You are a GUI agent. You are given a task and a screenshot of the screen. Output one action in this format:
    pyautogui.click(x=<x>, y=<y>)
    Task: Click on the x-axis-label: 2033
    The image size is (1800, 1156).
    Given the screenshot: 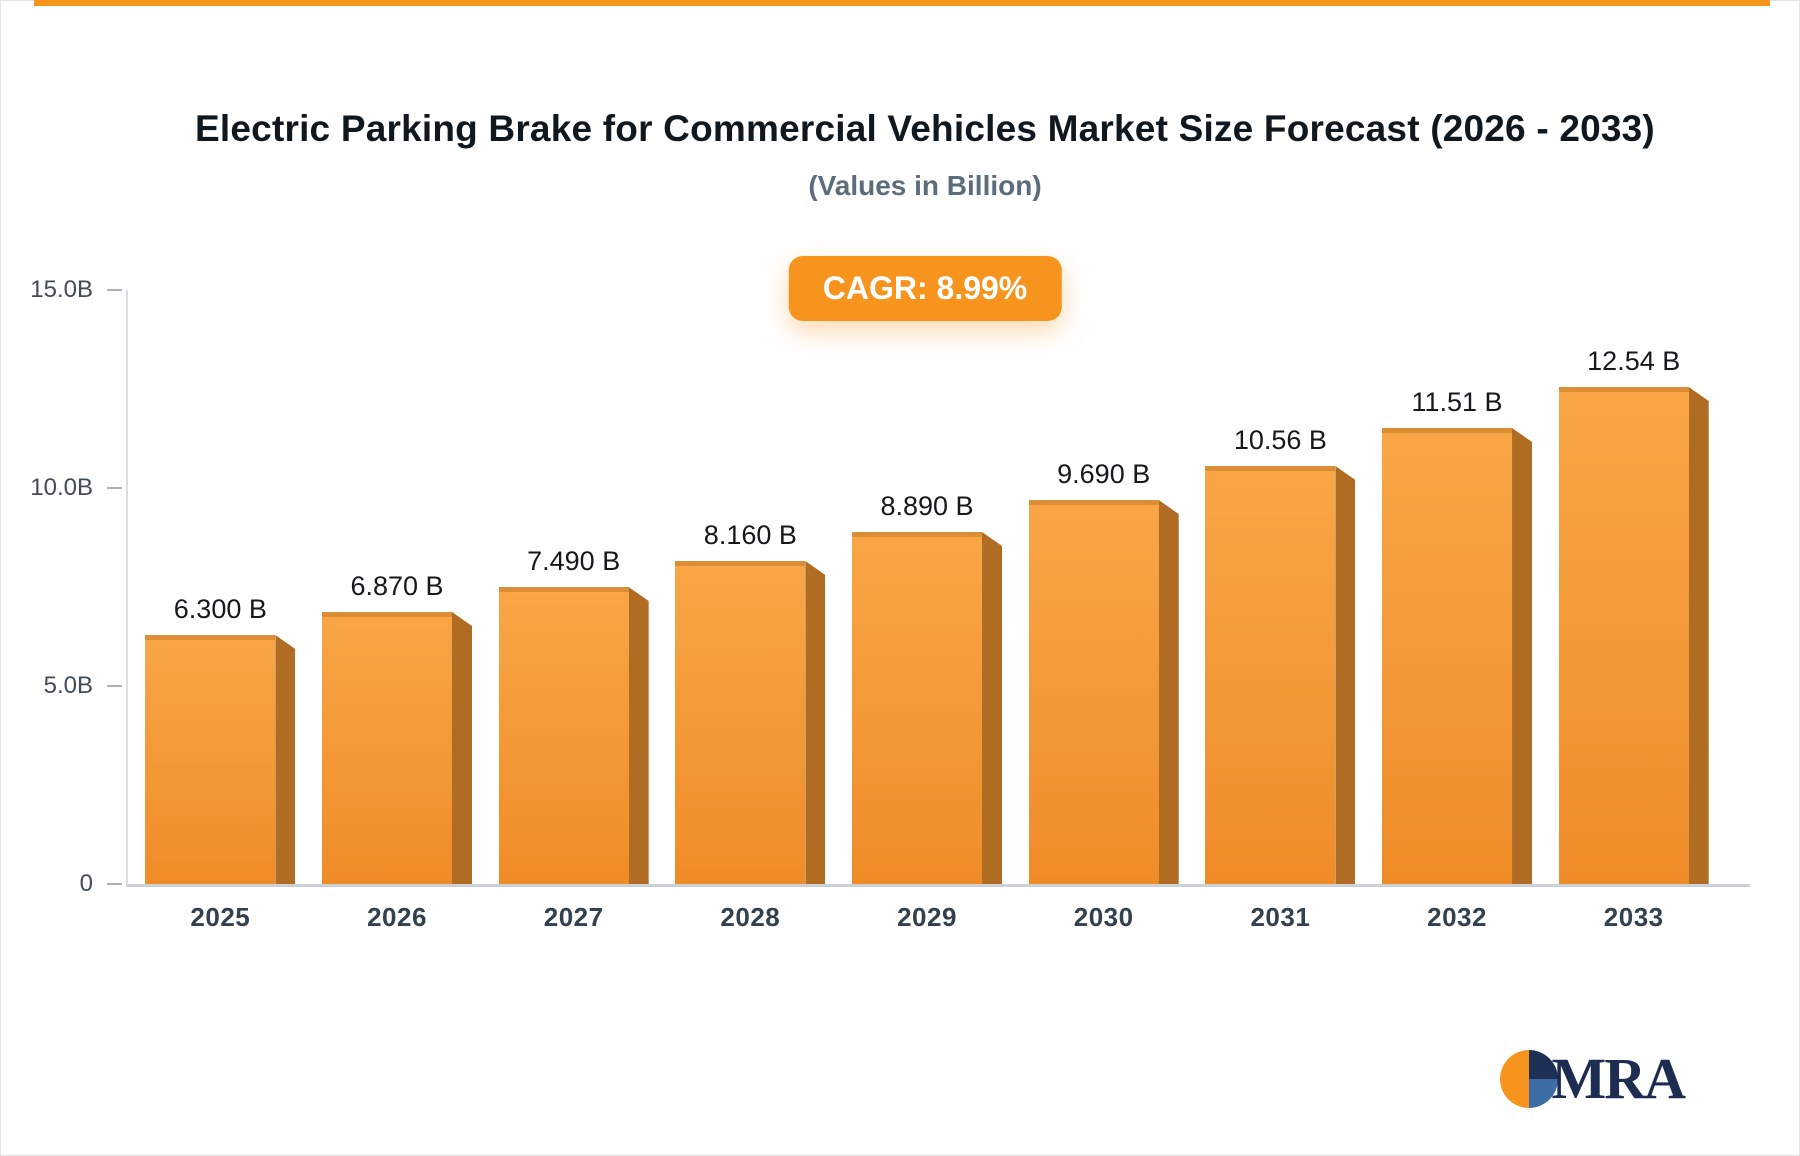 What is the action you would take?
    pyautogui.click(x=1633, y=917)
    